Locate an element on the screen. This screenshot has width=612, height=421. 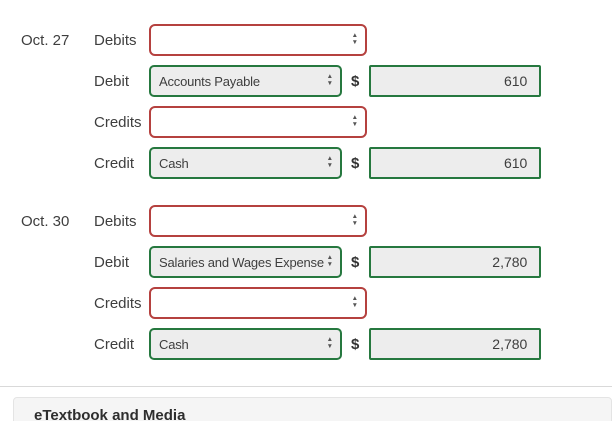
debit-account-select: Salaries and Wages Expense ▲ ▼ is located at coordinates (245, 262).